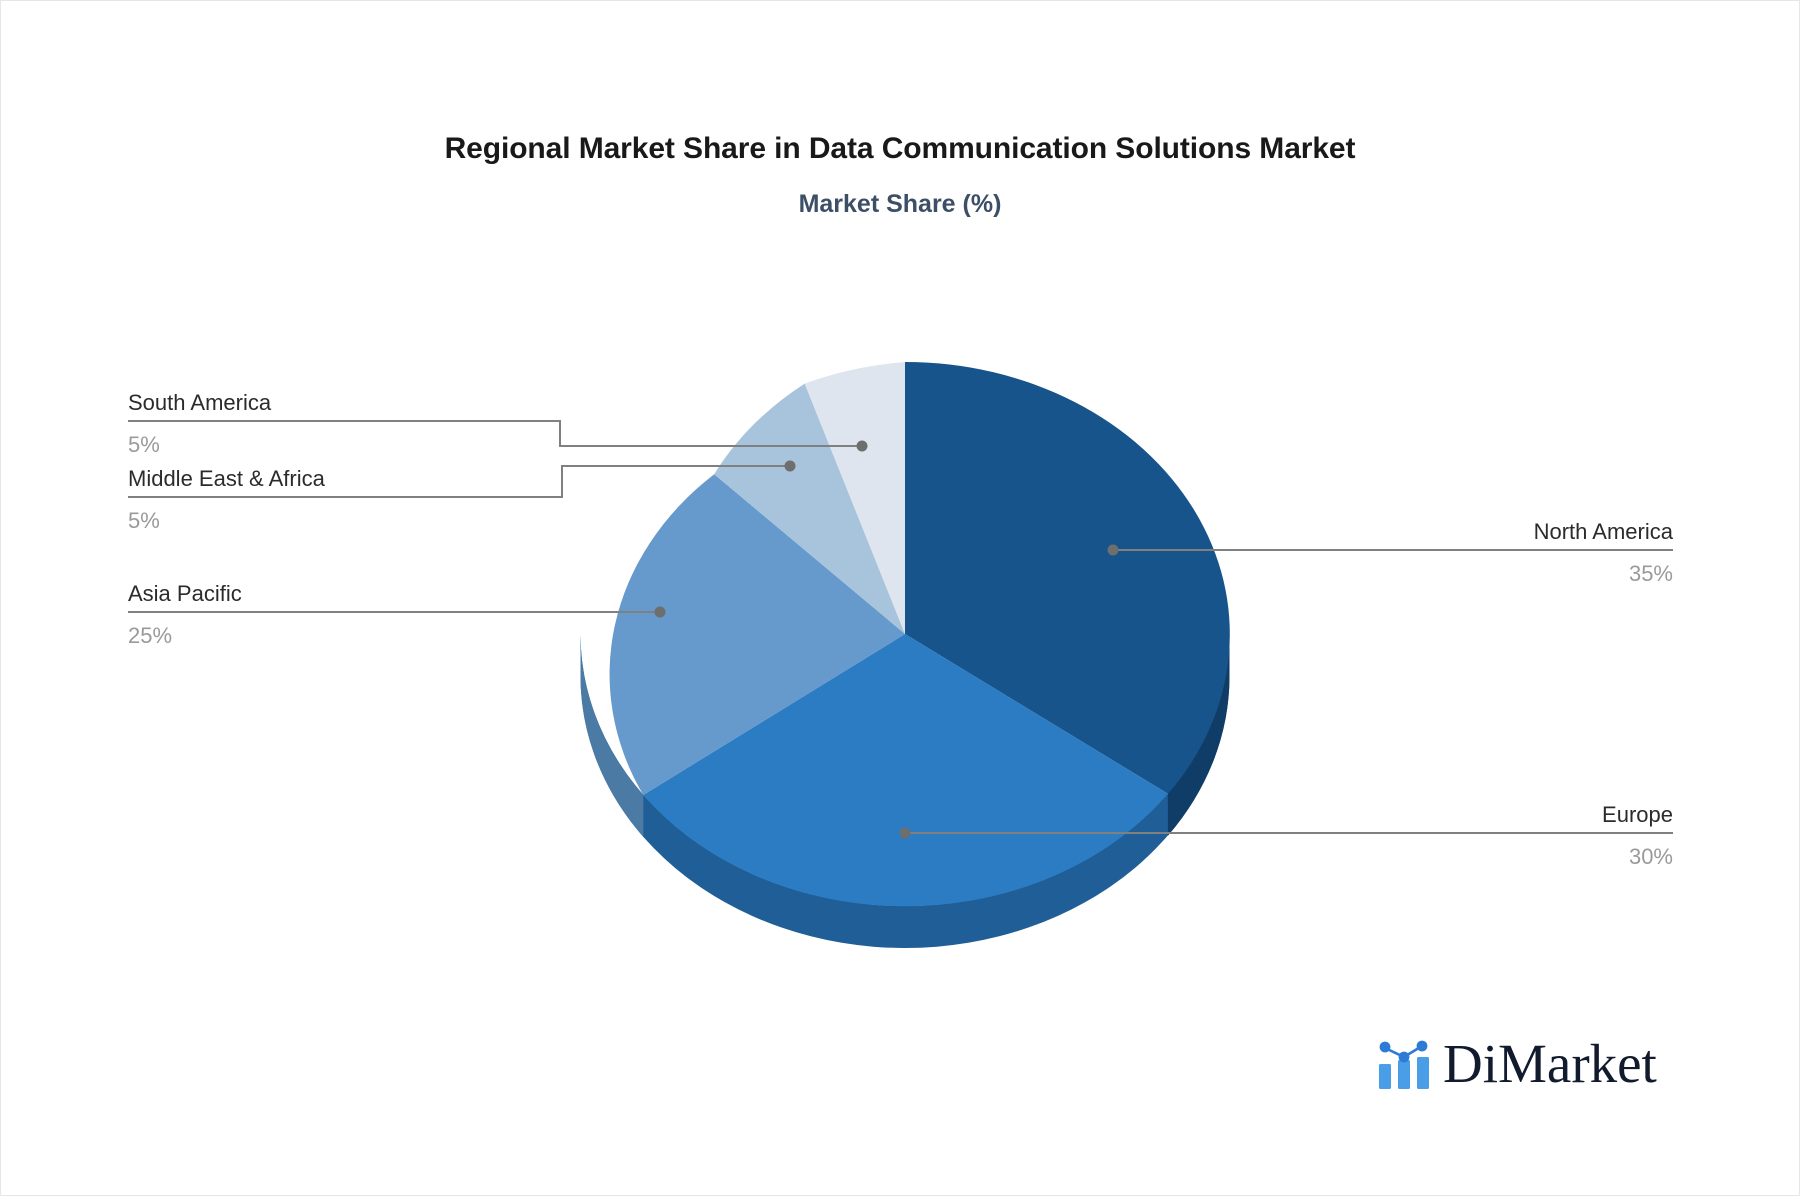 This screenshot has height=1196, width=1800. Describe the element at coordinates (199, 424) in the screenshot. I see `pie-label-south-america: South America 5%` at that location.